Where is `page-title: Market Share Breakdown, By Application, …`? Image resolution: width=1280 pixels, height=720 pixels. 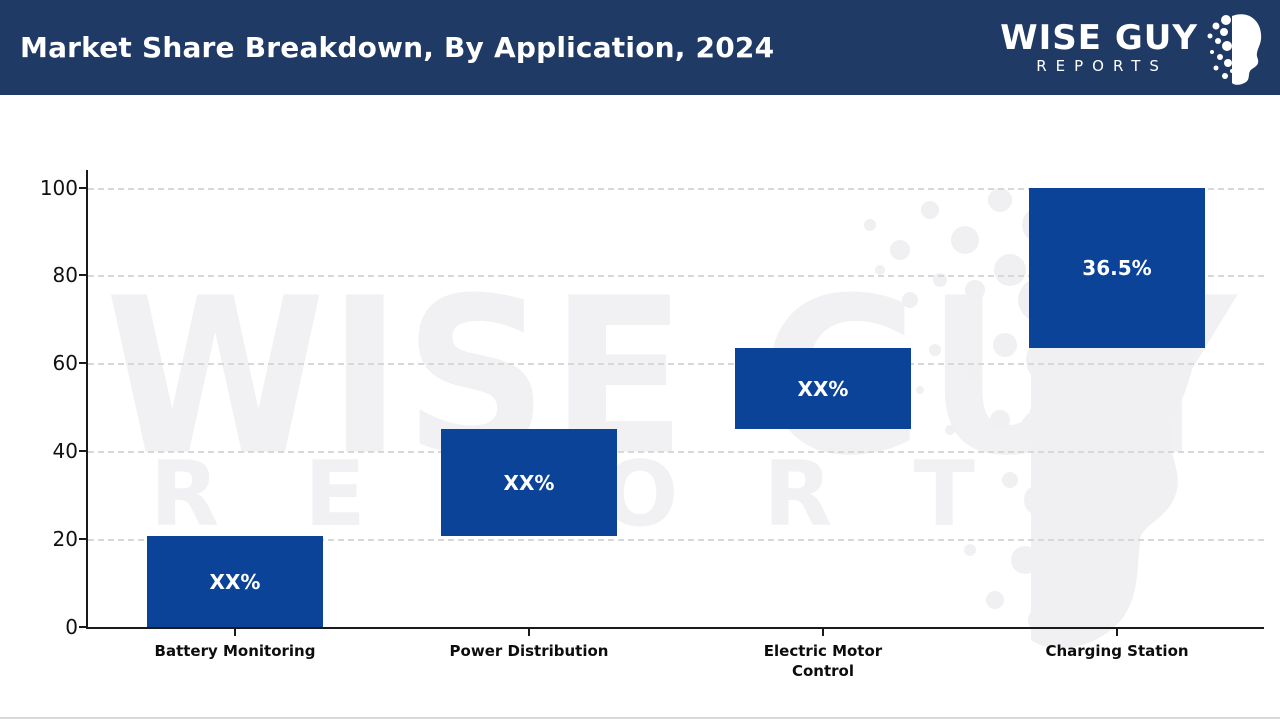
page-title: Market Share Breakdown, By Application, … is located at coordinates (397, 47).